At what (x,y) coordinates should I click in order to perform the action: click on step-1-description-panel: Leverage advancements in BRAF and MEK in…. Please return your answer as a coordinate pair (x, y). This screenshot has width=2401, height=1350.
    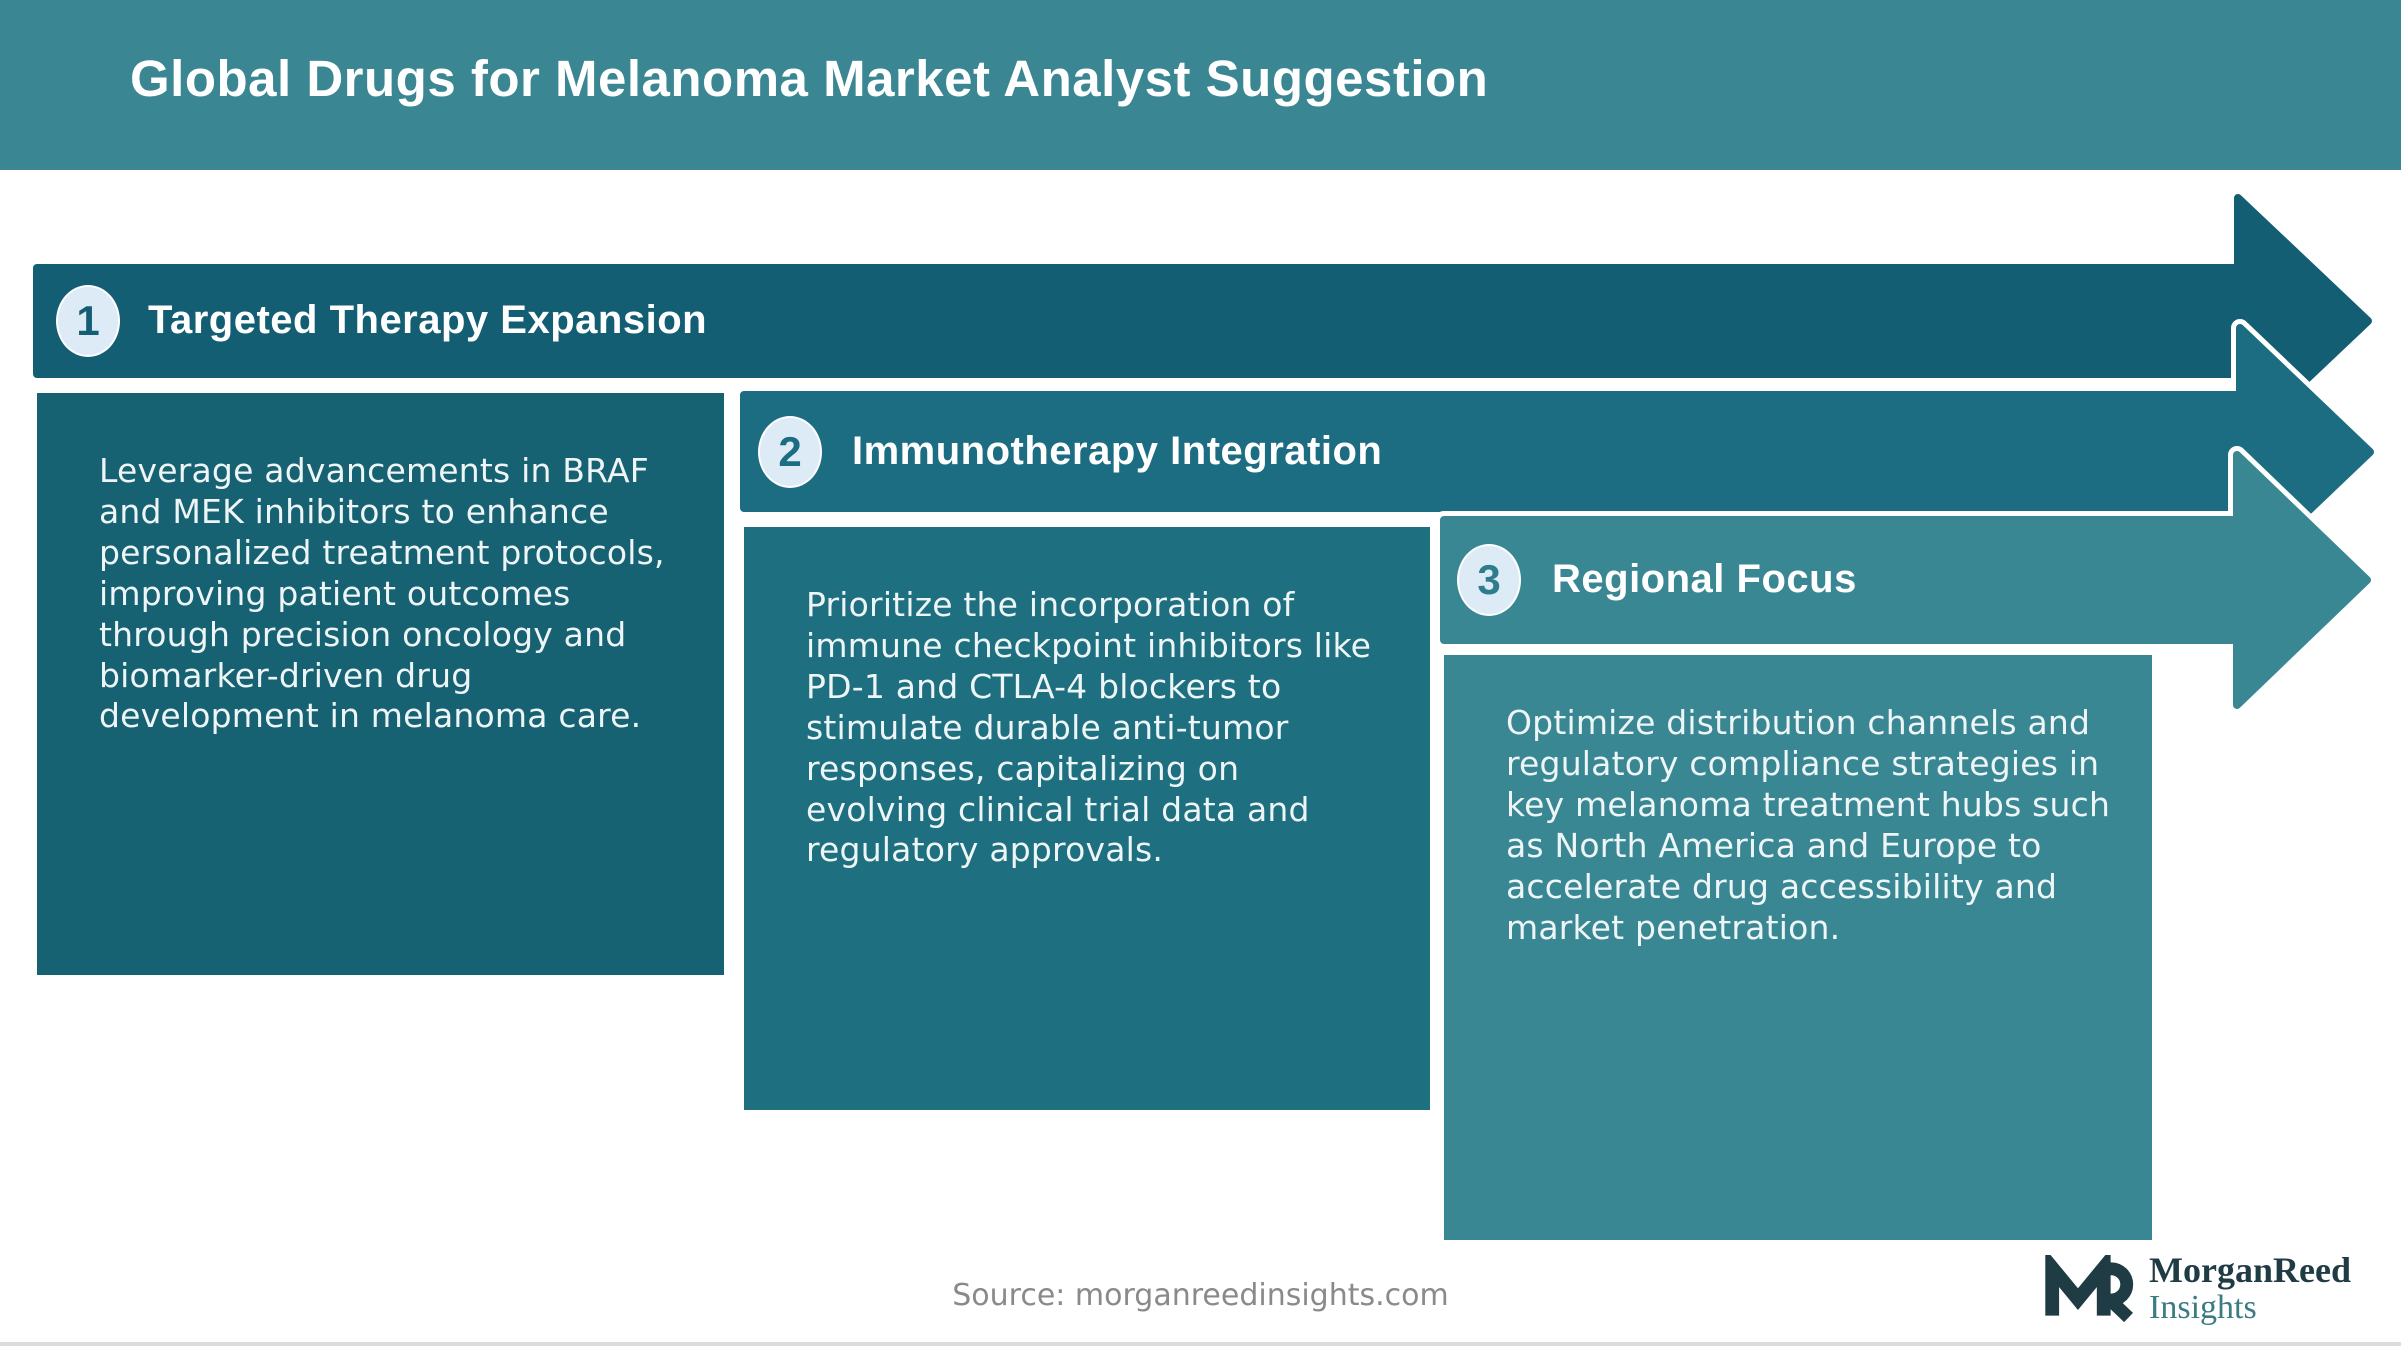
    Looking at the image, I should click on (380, 684).